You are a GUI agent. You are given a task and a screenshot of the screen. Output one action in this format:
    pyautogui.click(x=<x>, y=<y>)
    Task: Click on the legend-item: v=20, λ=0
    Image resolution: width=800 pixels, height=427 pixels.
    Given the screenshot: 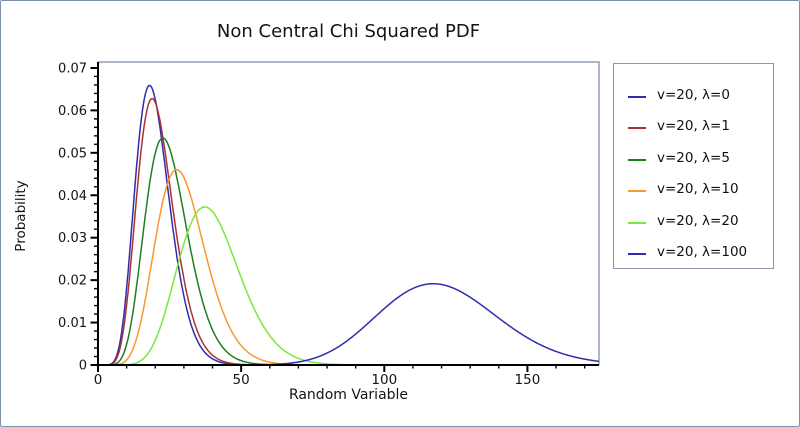 What is the action you would take?
    pyautogui.click(x=693, y=95)
    